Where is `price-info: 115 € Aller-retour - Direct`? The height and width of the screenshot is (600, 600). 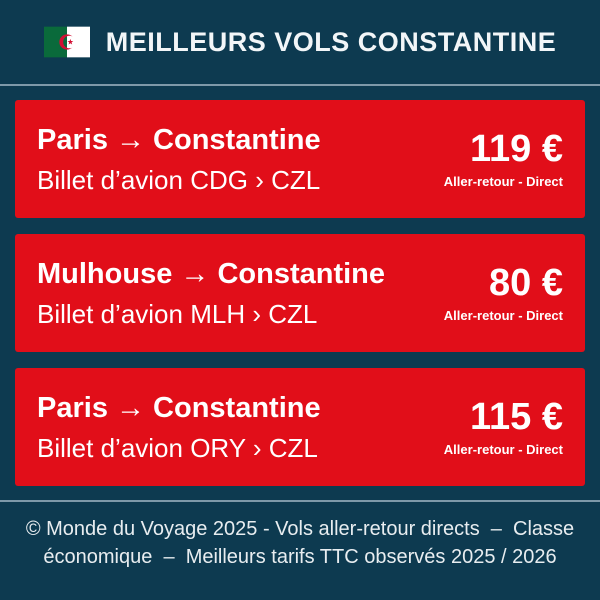
price-info: 115 € Aller-retour - Direct is located at coordinates (503, 426).